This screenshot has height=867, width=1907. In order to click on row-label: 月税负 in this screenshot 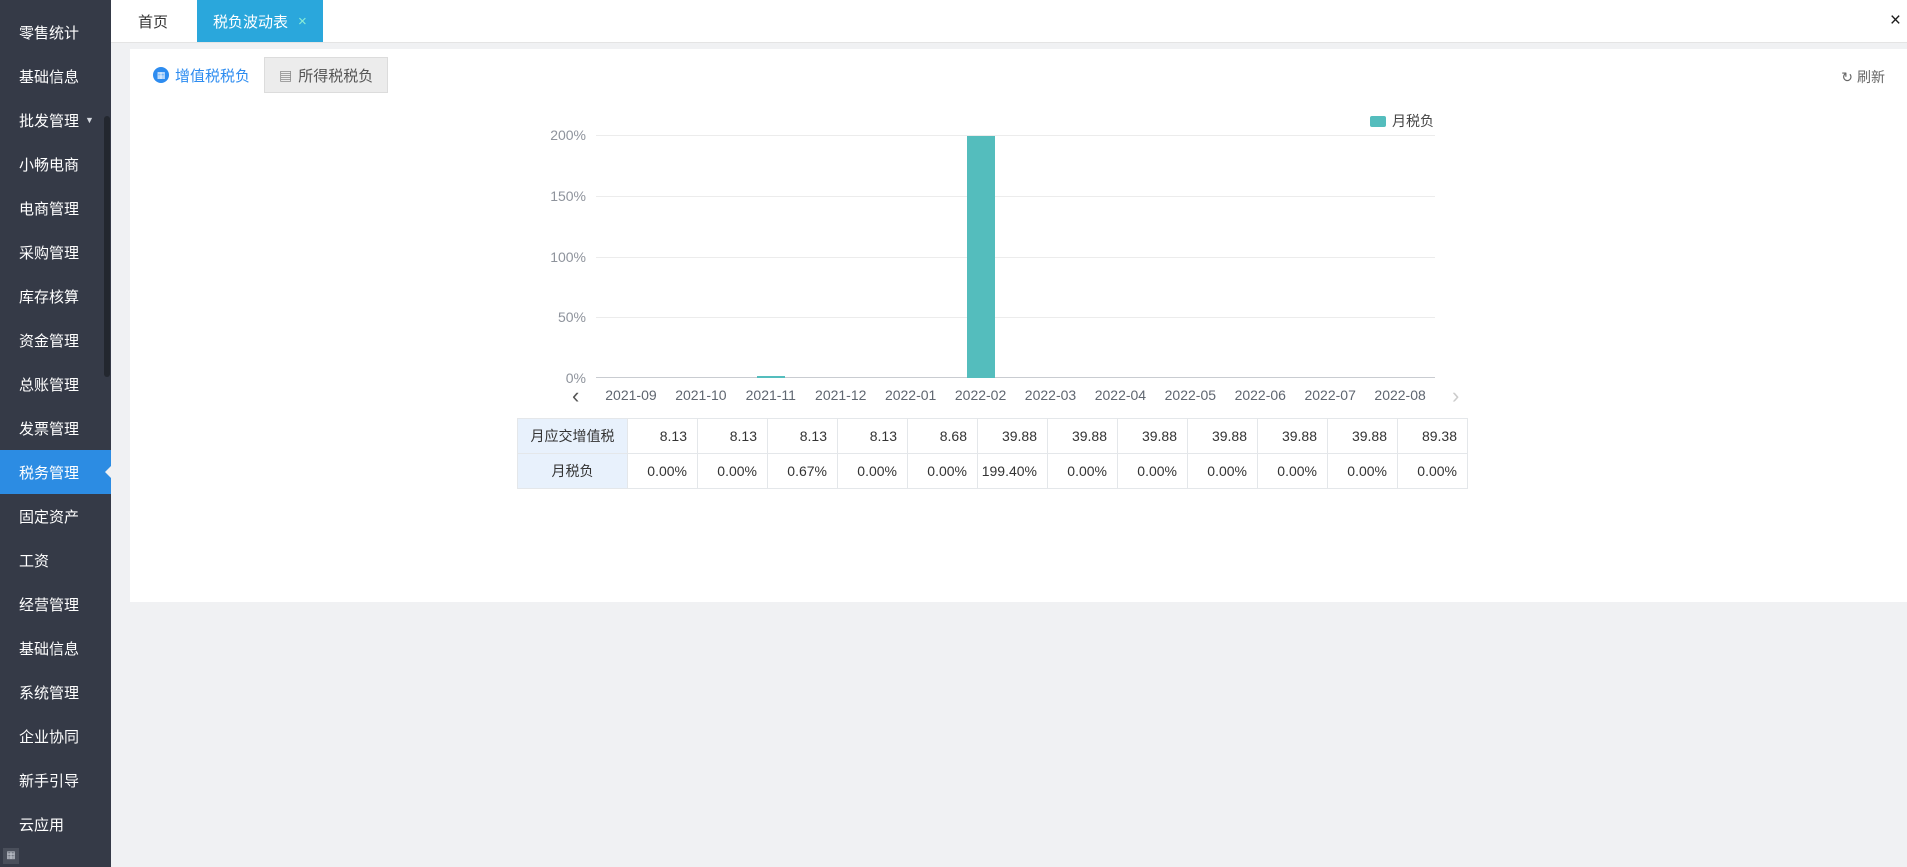, I will do `click(572, 471)`.